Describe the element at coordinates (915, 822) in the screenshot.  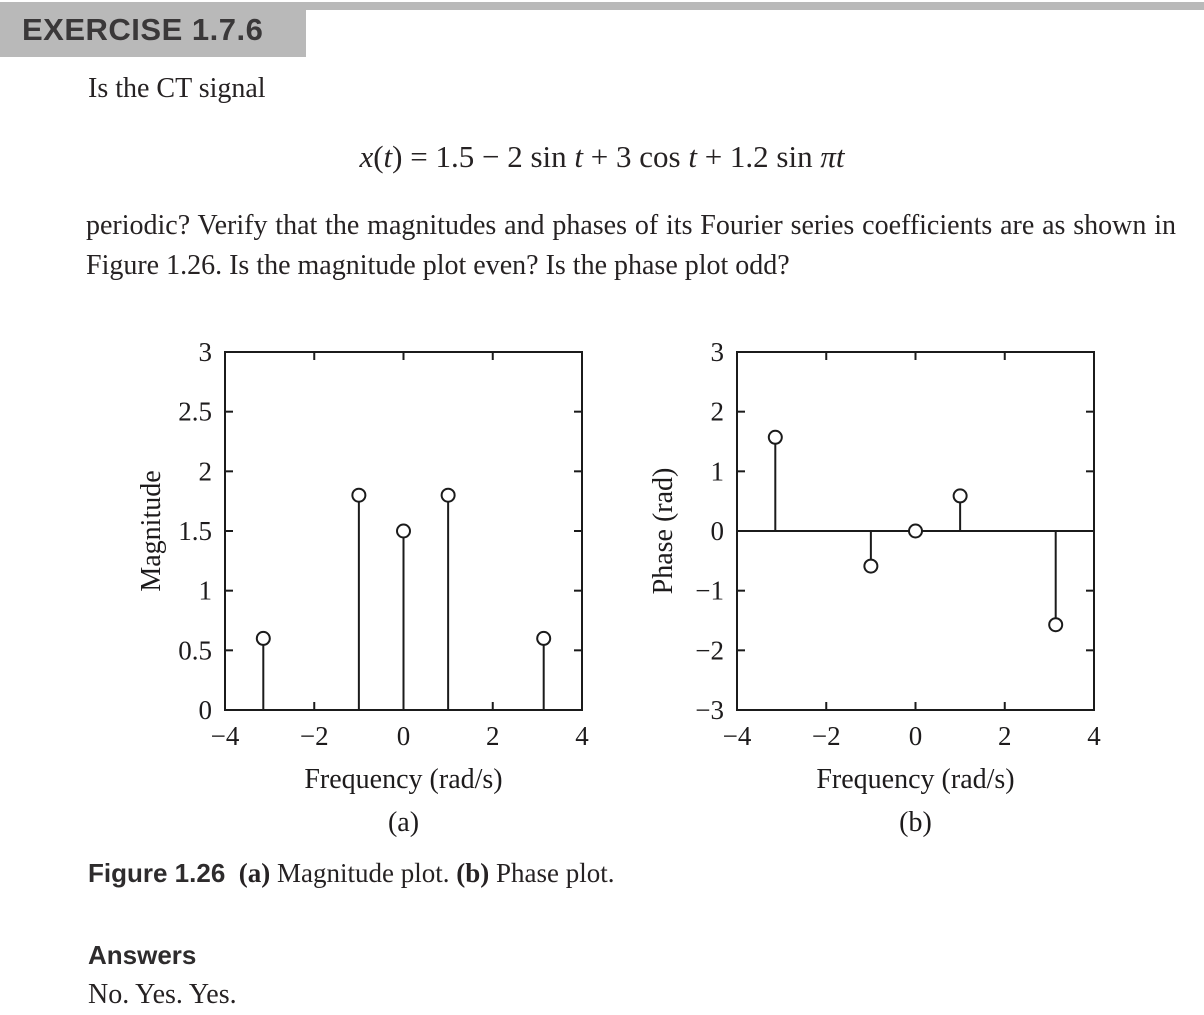
I see `svg-text: (b)` at that location.